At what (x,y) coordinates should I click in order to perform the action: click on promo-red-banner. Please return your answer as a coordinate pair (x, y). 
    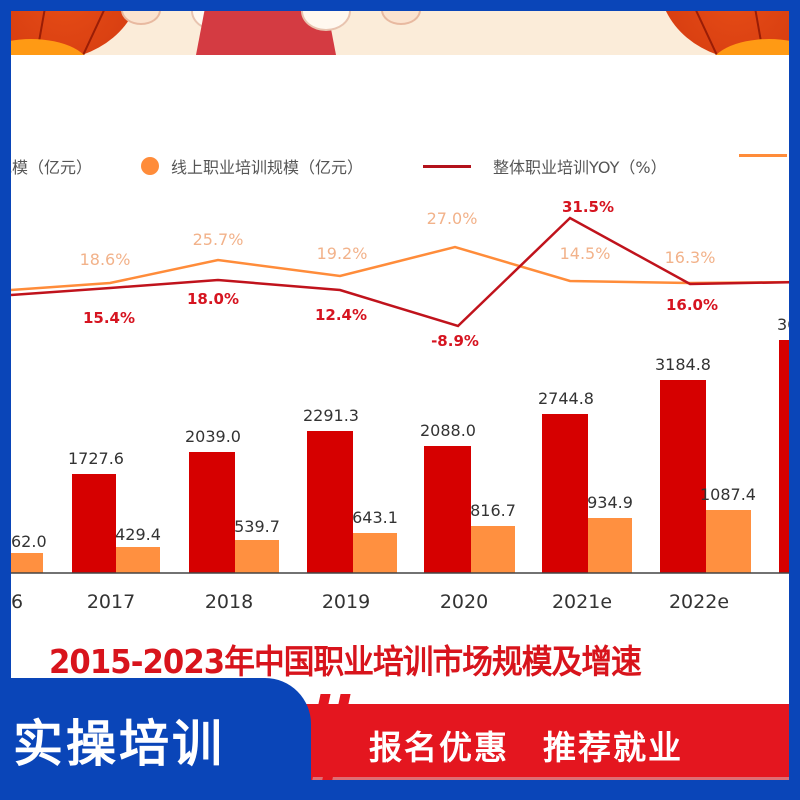
    Looking at the image, I should click on (544, 740).